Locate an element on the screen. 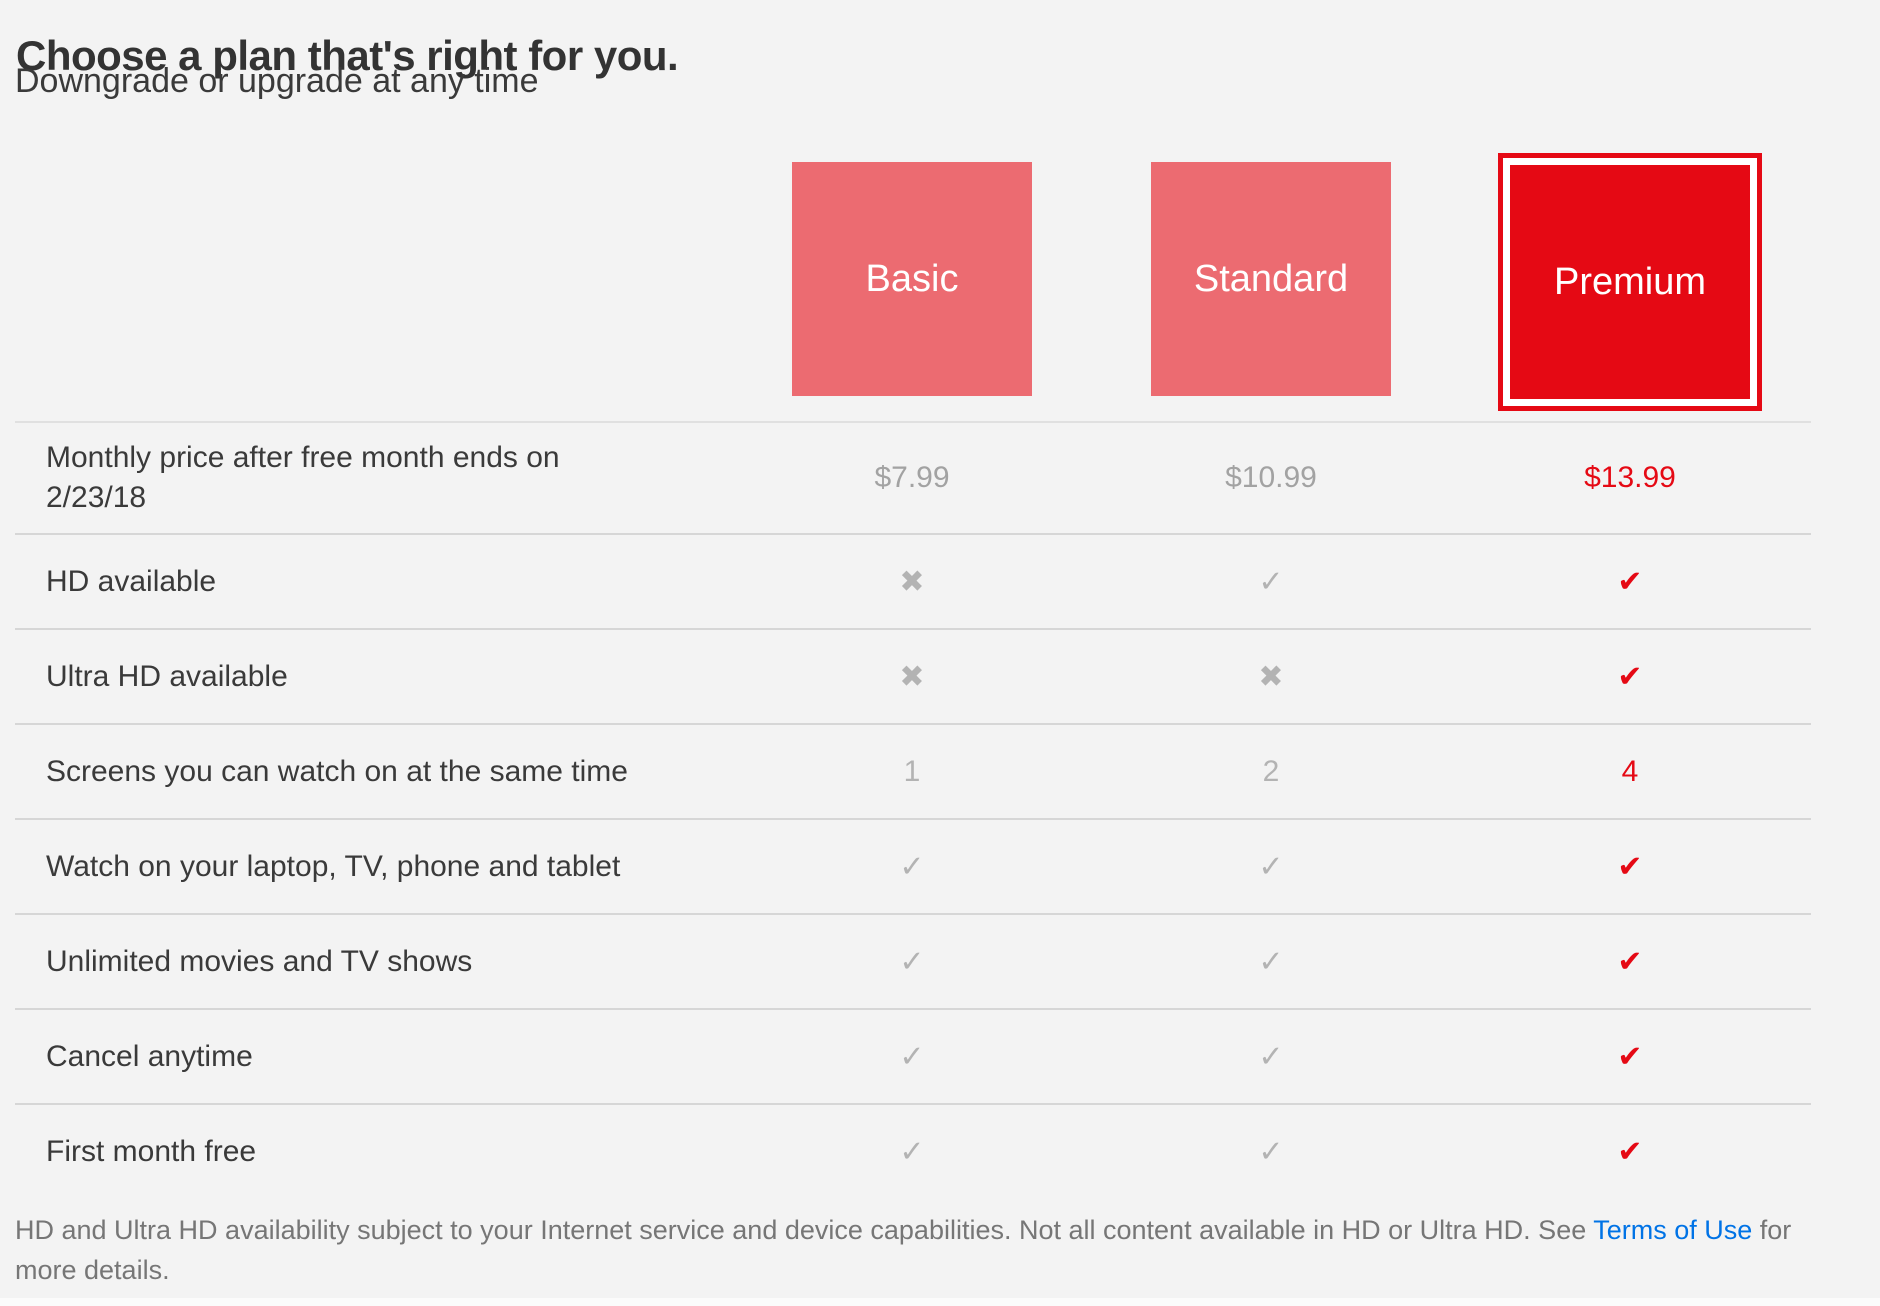 The height and width of the screenshot is (1306, 1880). feature-label: First month free is located at coordinates (151, 1151).